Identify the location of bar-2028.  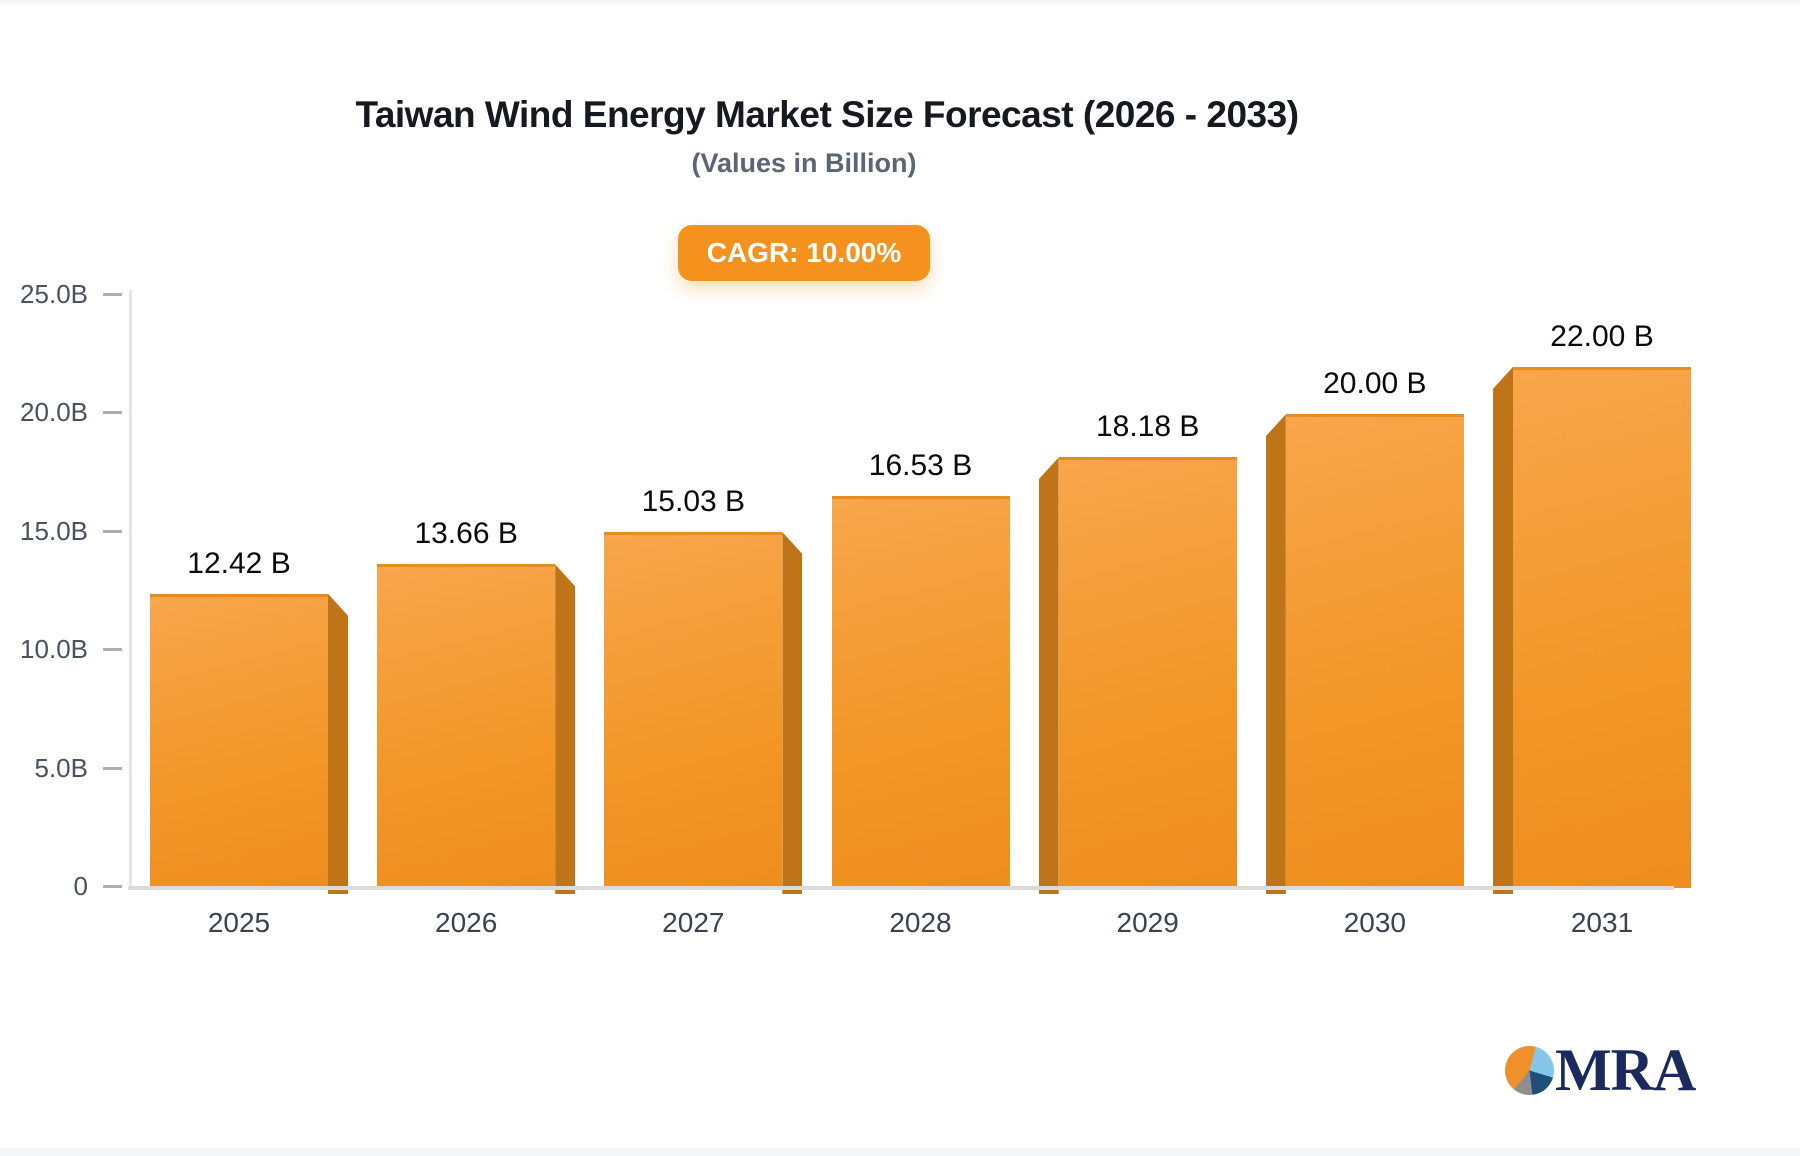
(920, 692).